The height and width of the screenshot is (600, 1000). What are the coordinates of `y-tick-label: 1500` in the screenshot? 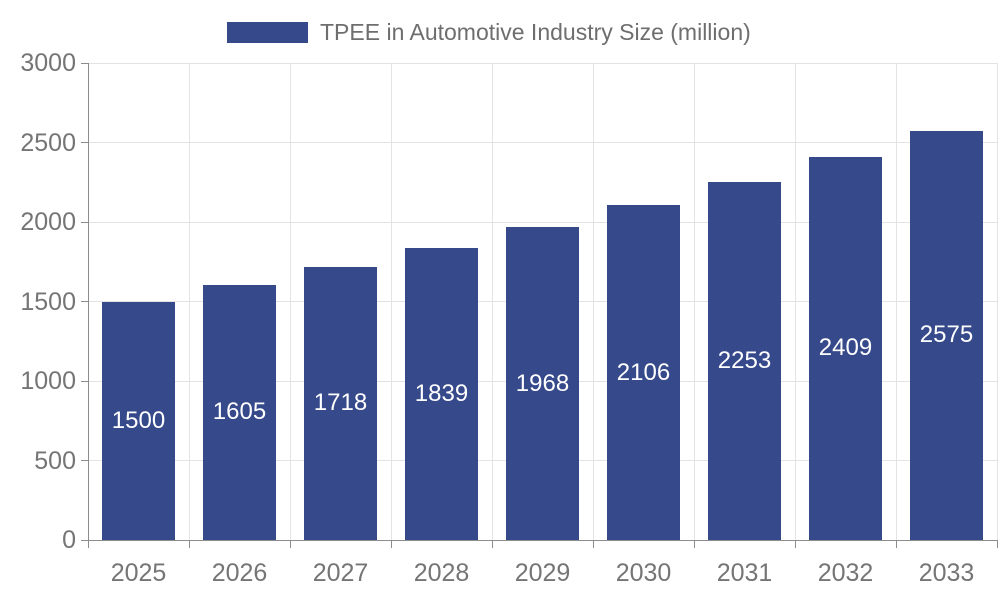 It's located at (48, 301).